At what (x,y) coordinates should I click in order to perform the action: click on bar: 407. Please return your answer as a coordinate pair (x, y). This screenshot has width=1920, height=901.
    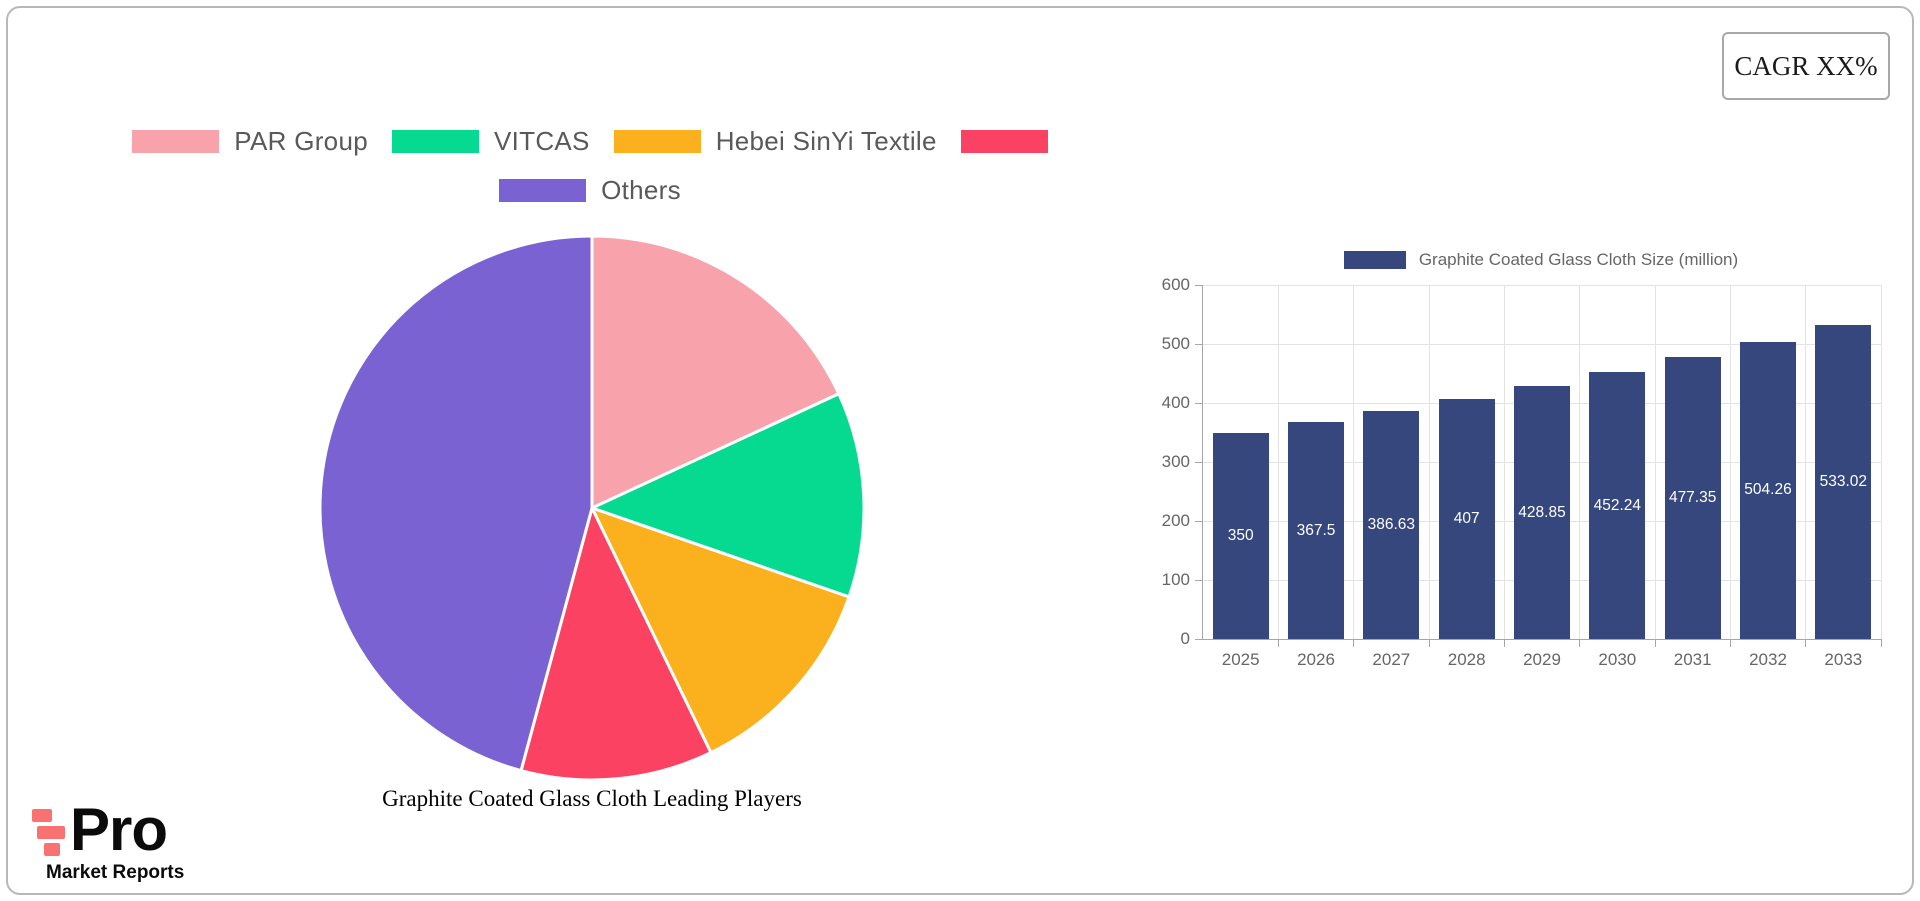
    Looking at the image, I should click on (1466, 518).